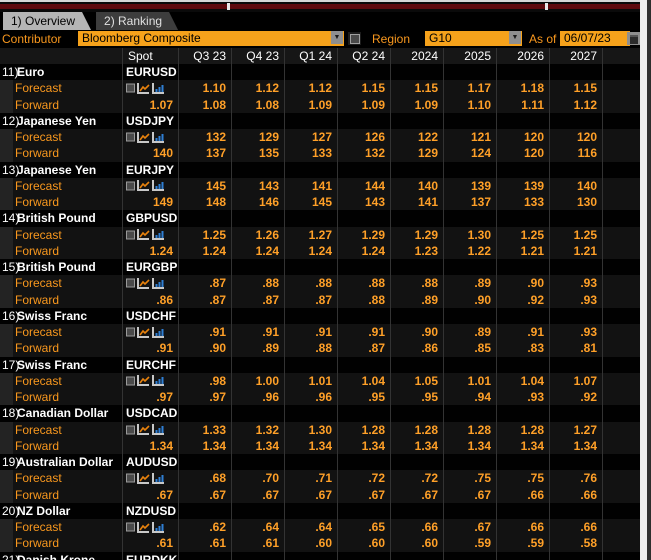 The height and width of the screenshot is (560, 651). I want to click on currency-label-cell: 14)British Pound, so click(61, 218).